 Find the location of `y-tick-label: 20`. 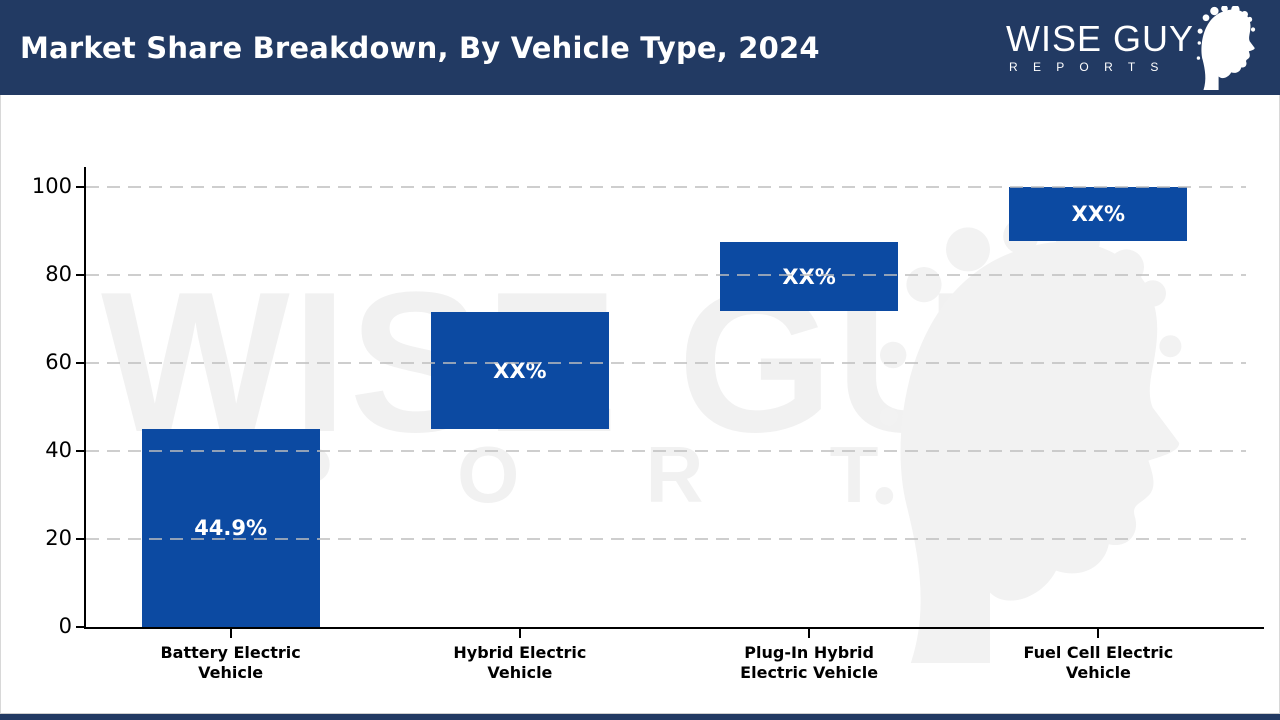

y-tick-label: 20 is located at coordinates (58, 538).